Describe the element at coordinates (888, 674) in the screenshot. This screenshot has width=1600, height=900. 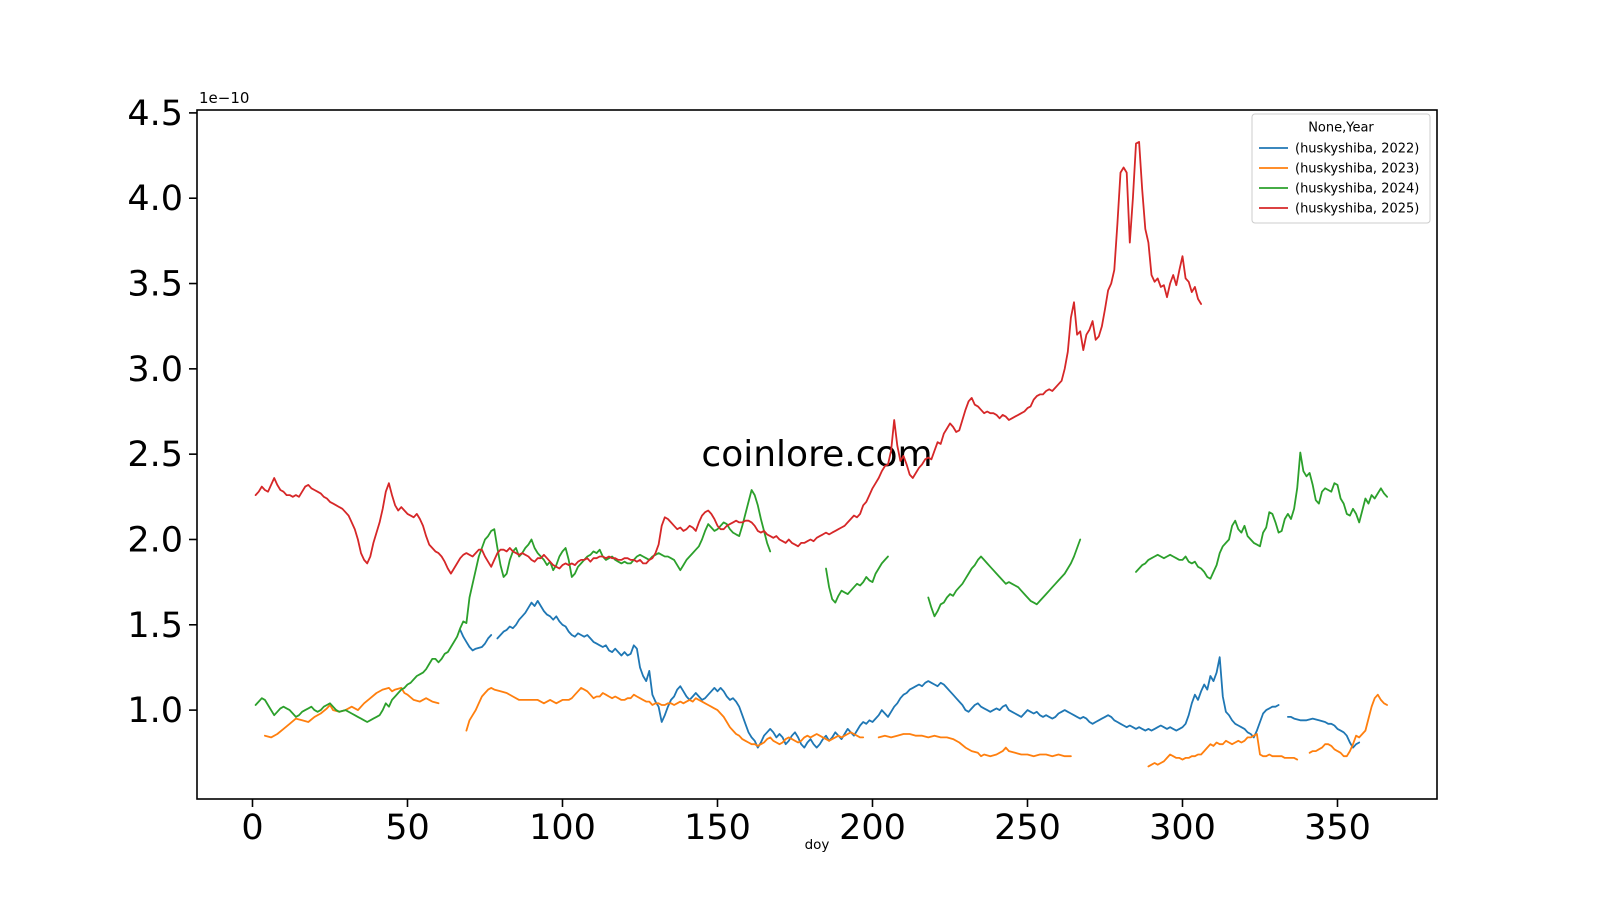
I see `series-line-2022-seg1` at that location.